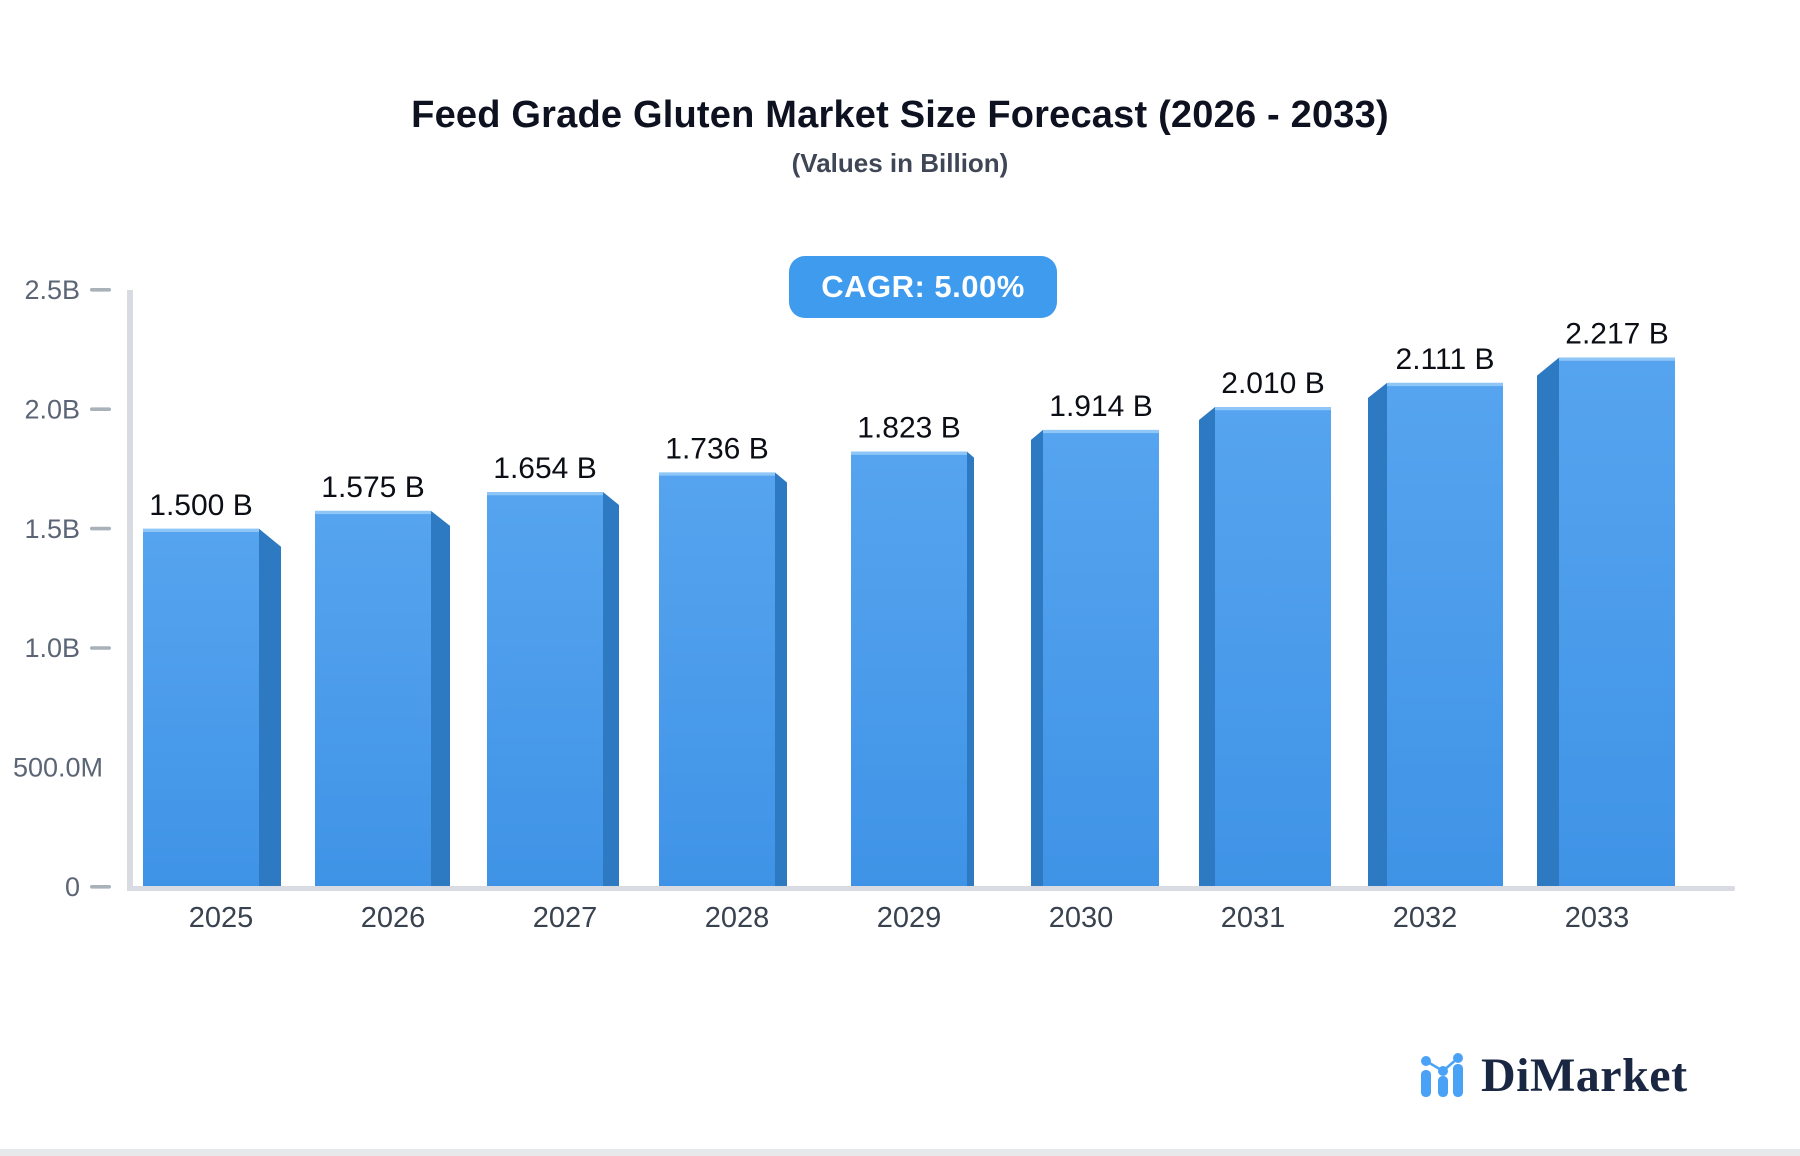 The image size is (1800, 1156). Describe the element at coordinates (931, 888) in the screenshot. I see `x-axis-line` at that location.